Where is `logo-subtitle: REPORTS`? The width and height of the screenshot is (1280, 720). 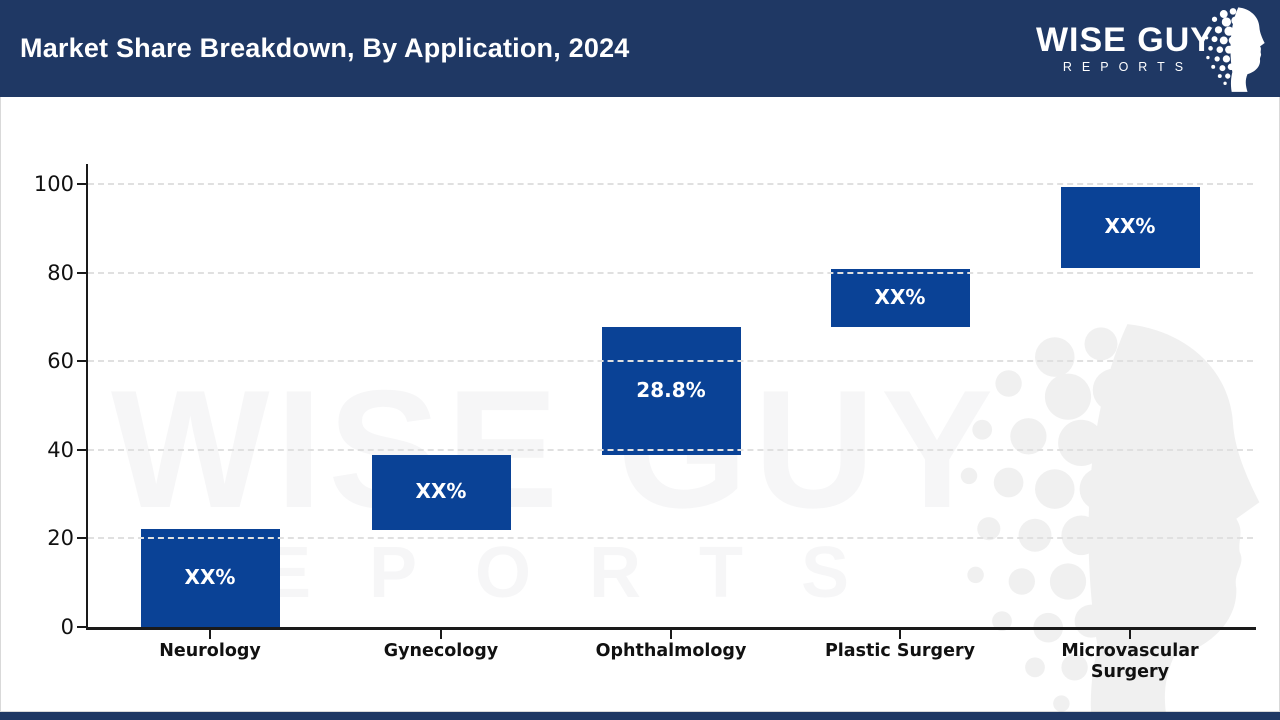
logo-subtitle: REPORTS is located at coordinates (1128, 67).